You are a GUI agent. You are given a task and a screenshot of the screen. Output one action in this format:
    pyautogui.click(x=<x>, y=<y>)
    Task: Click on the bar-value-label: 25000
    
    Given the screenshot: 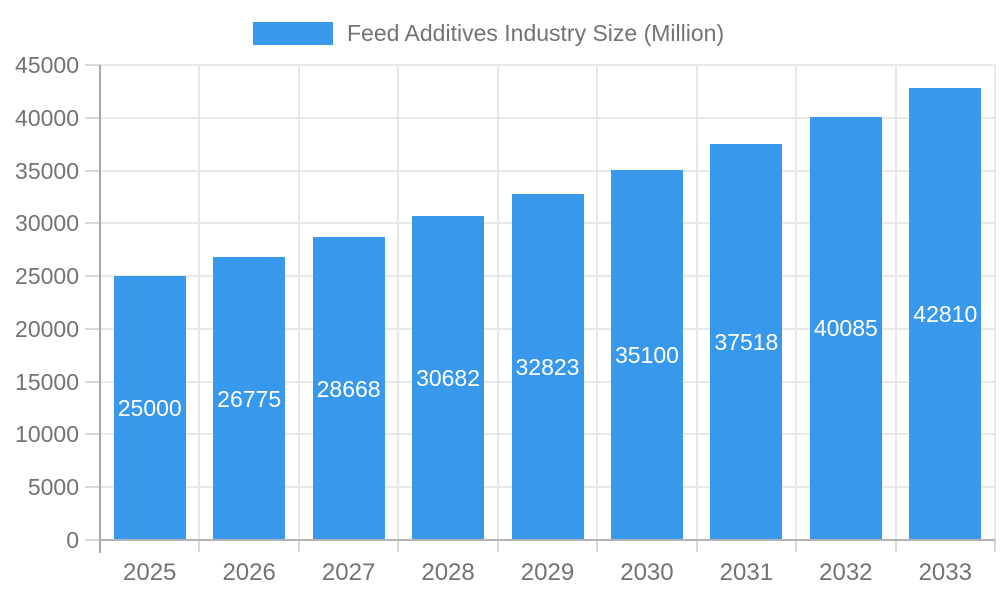 What is the action you would take?
    pyautogui.click(x=149, y=408)
    